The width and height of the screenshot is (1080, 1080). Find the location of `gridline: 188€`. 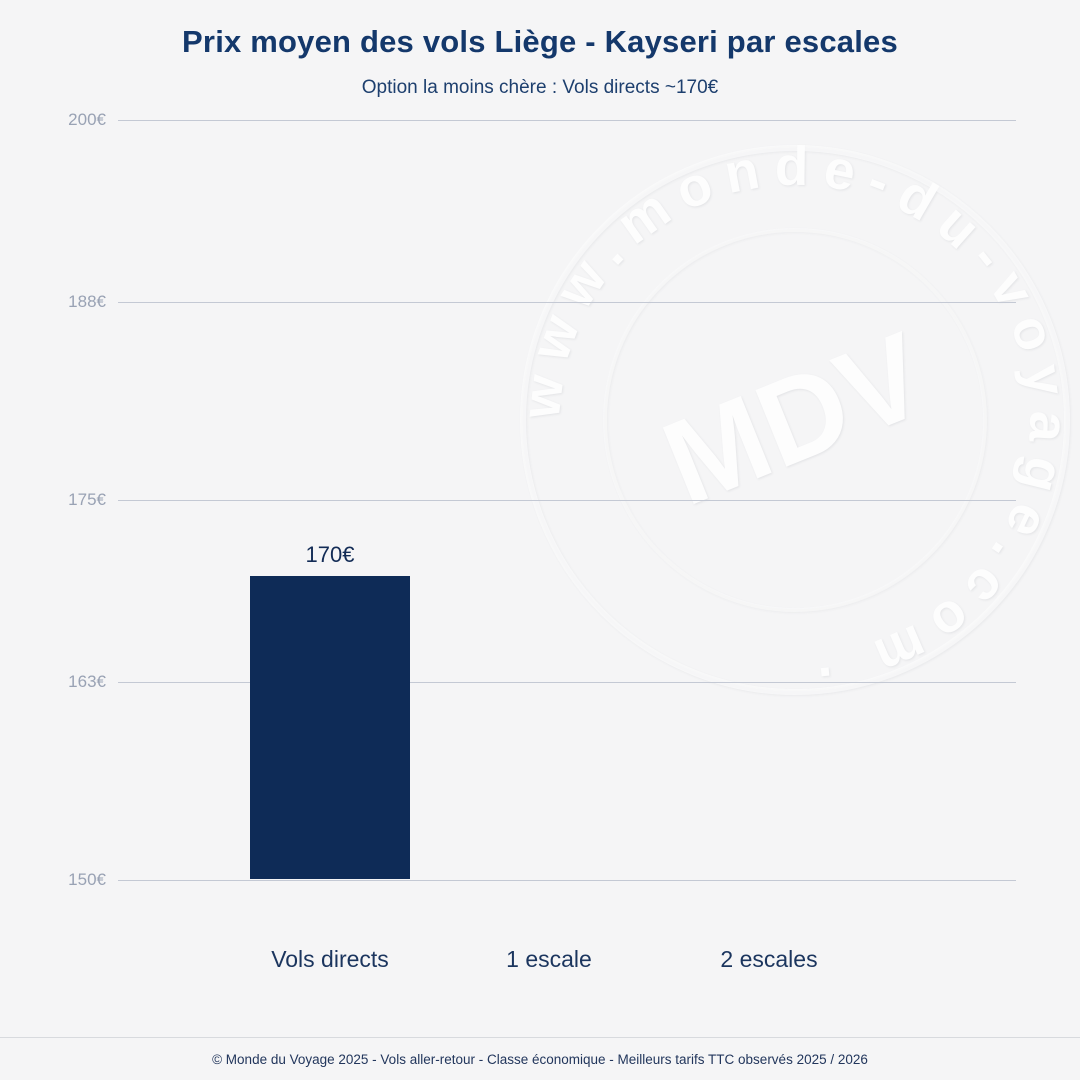

gridline: 188€ is located at coordinates (542, 301).